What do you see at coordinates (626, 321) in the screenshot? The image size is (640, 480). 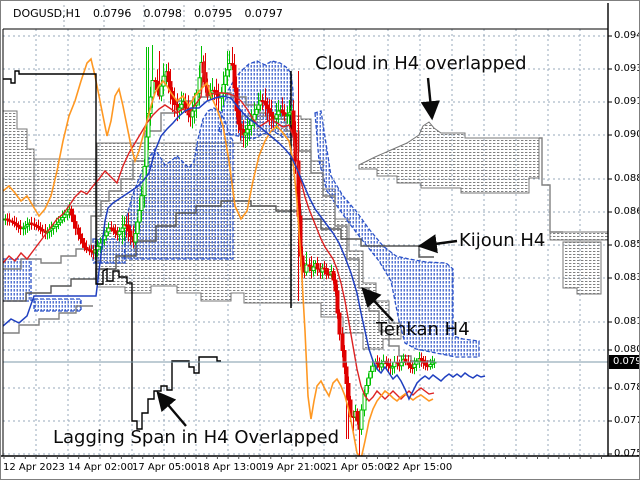 I see `price-axis-label: 0.0815` at bounding box center [626, 321].